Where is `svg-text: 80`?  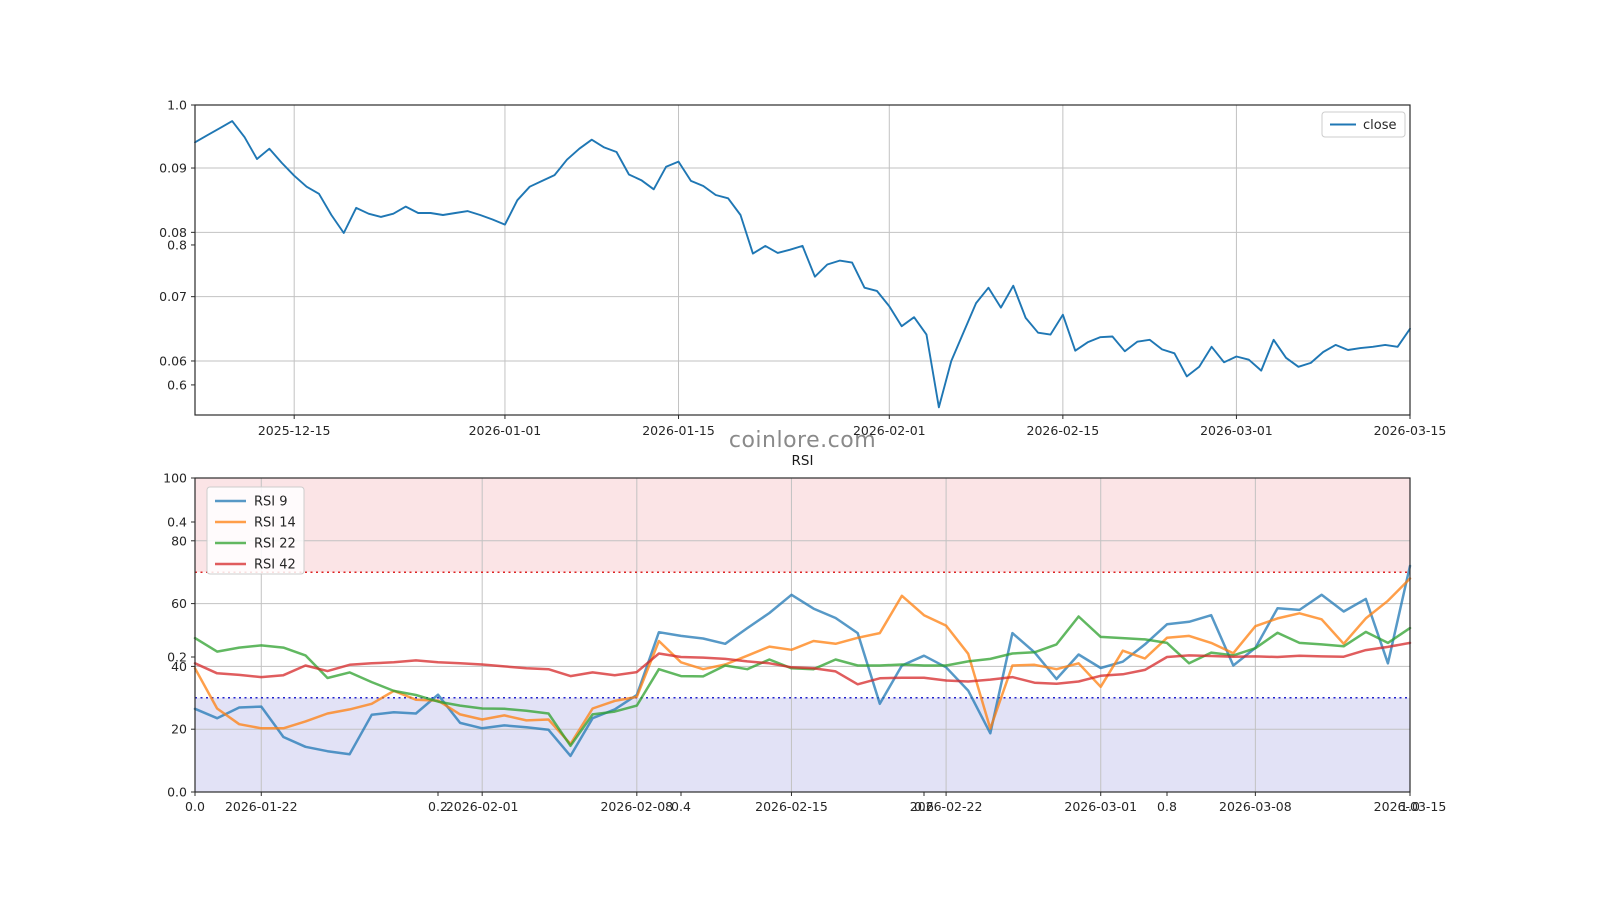 svg-text: 80 is located at coordinates (179, 540).